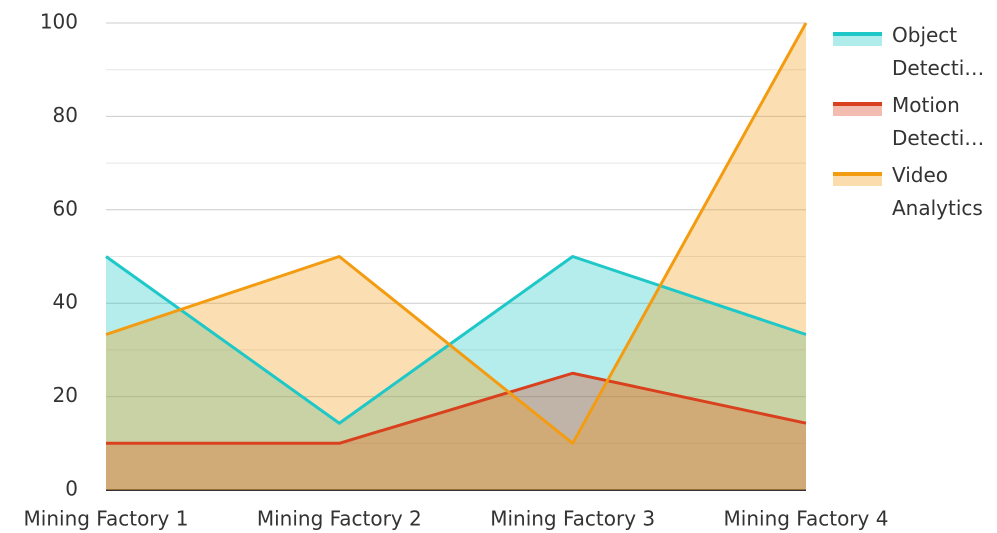 The height and width of the screenshot is (533, 997). I want to click on y-tick-label: 20, so click(65, 395).